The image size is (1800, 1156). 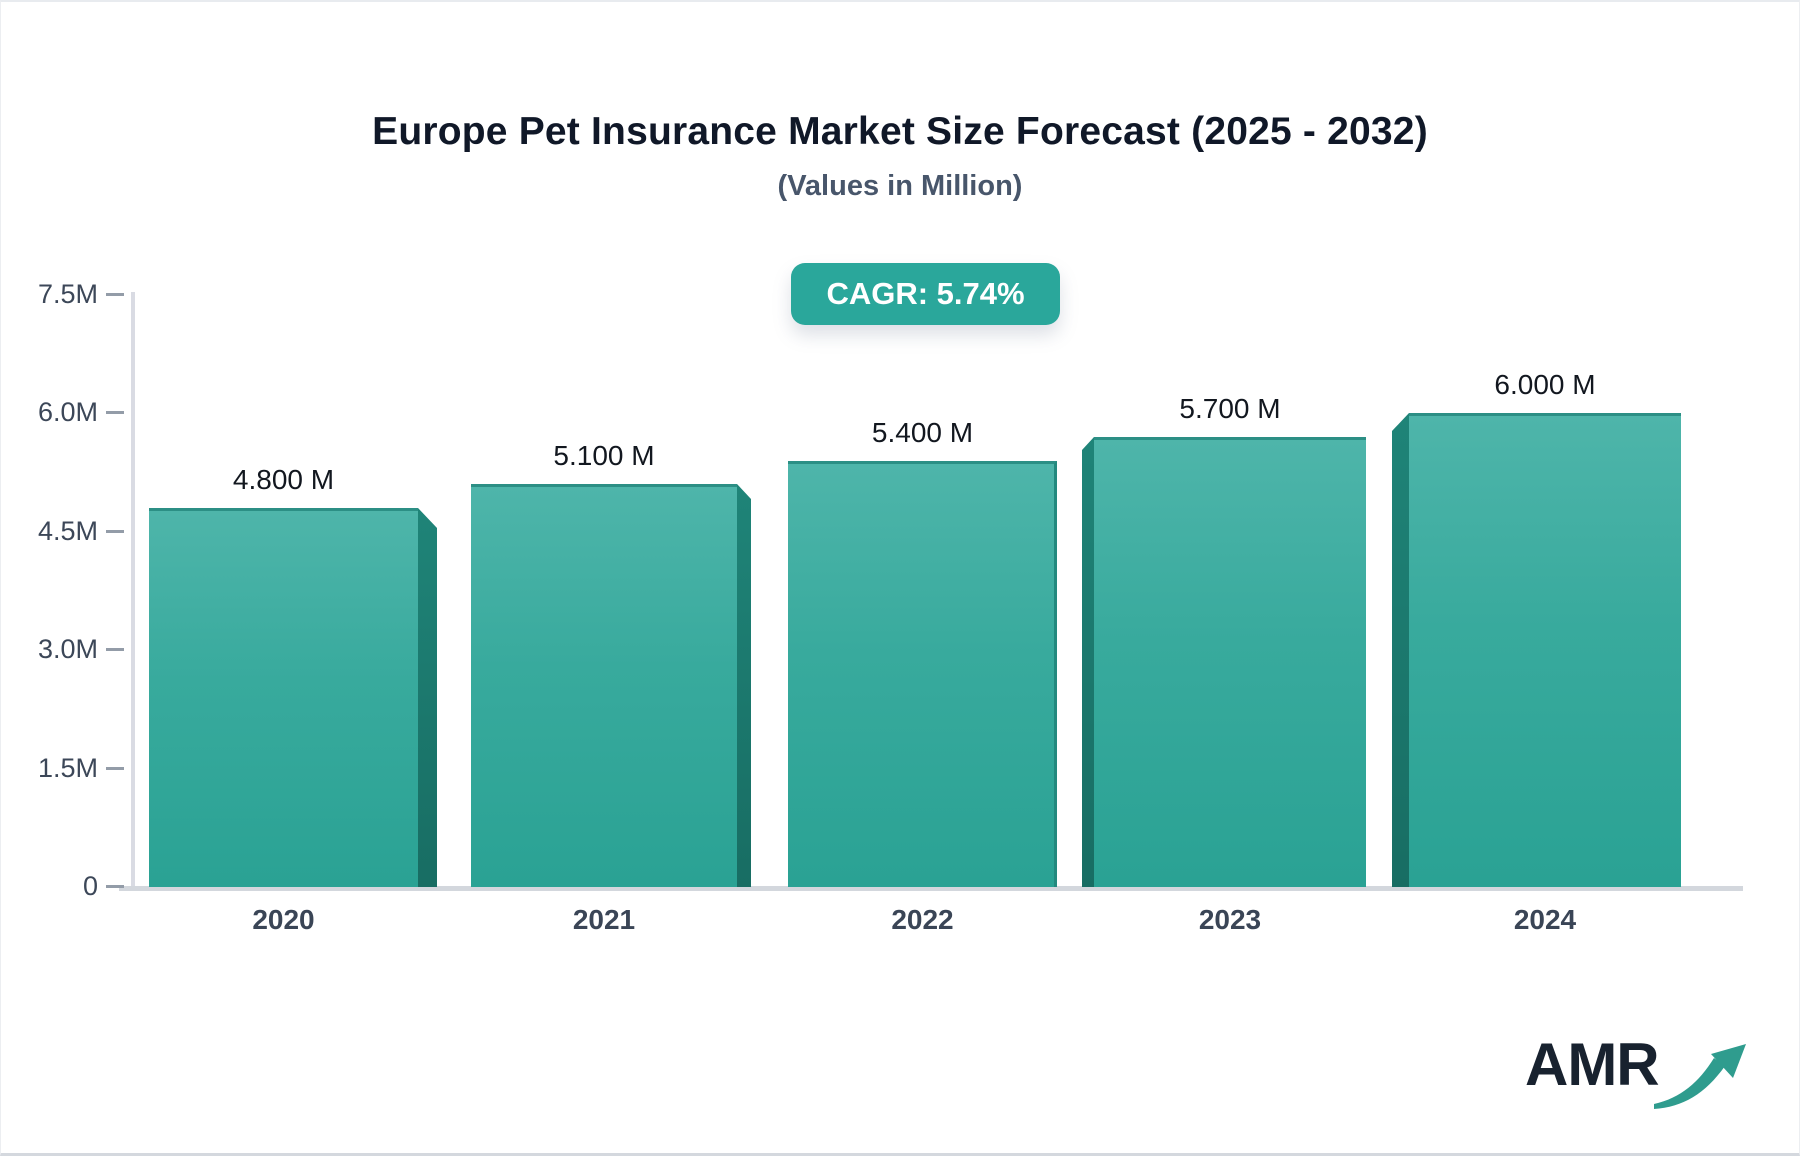 I want to click on bar-2022, so click(x=922, y=674).